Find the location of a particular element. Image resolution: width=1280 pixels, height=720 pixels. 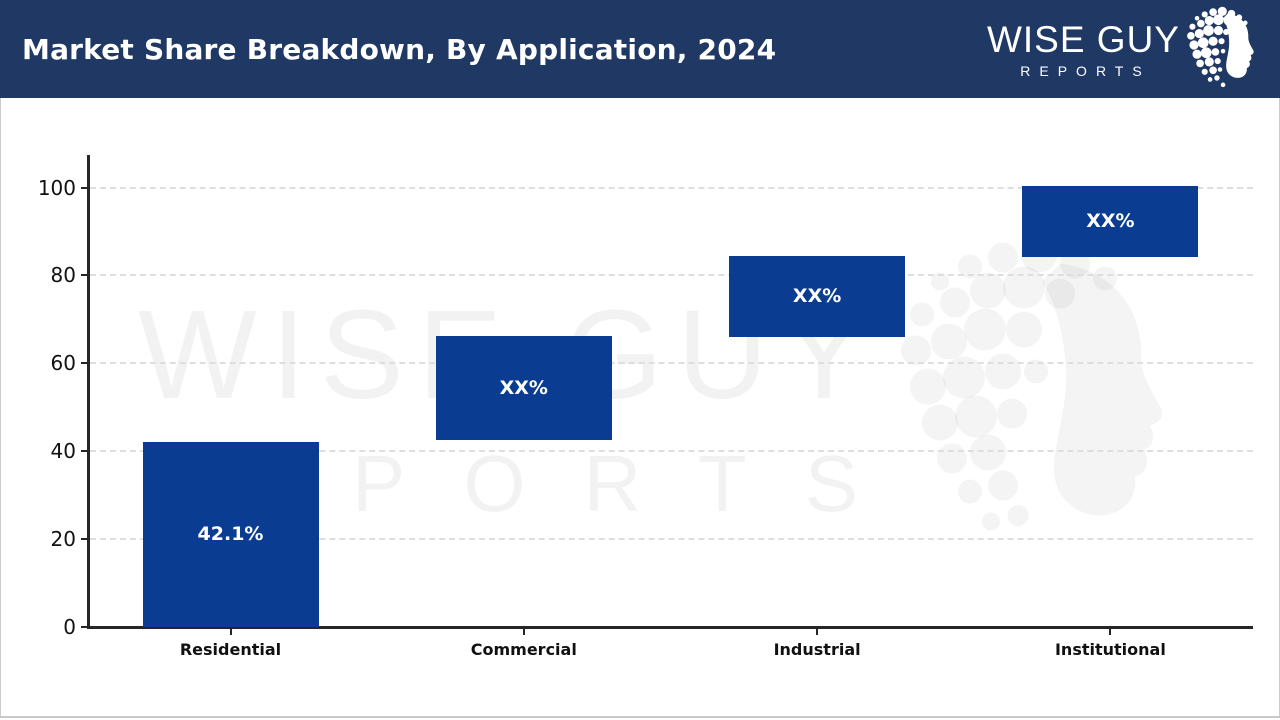

bar-commercial: XX% is located at coordinates (523, 387).